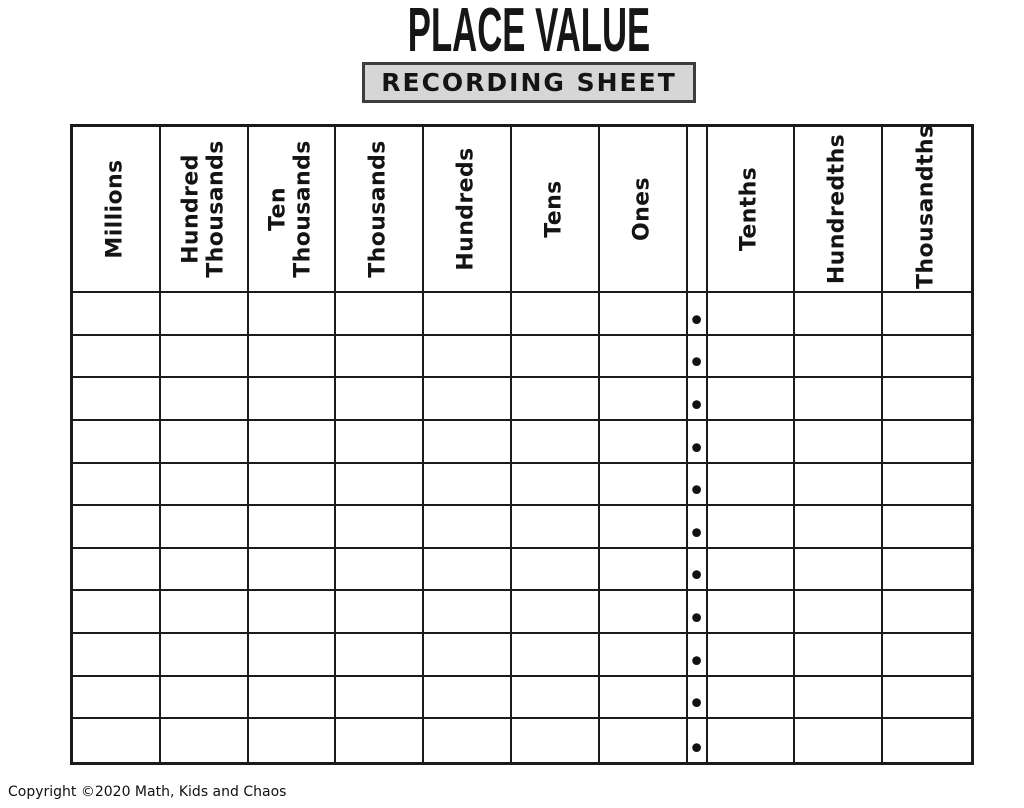  I want to click on decimal-column-header, so click(697, 210).